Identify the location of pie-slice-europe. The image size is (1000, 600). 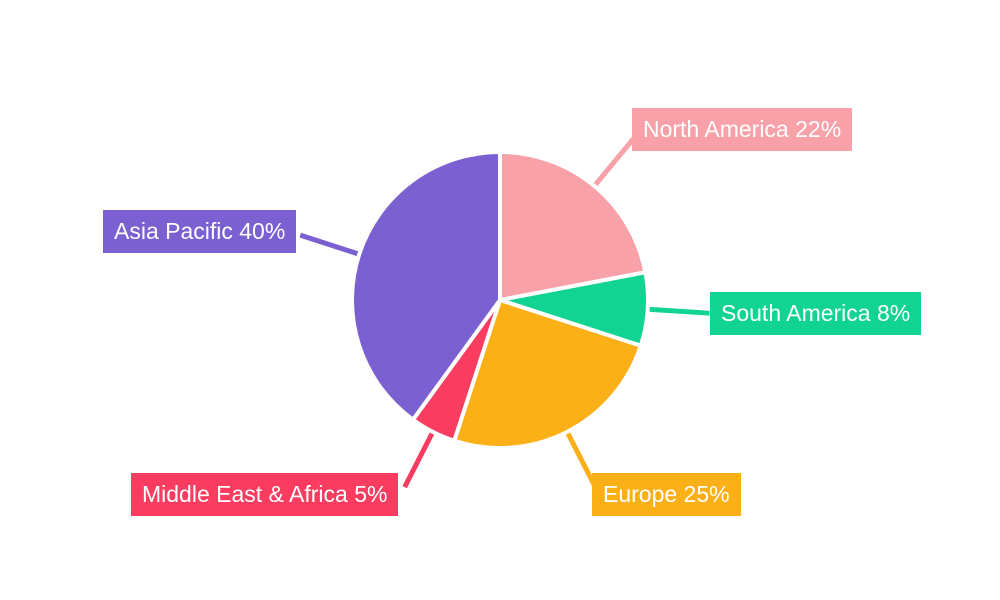
(547, 374).